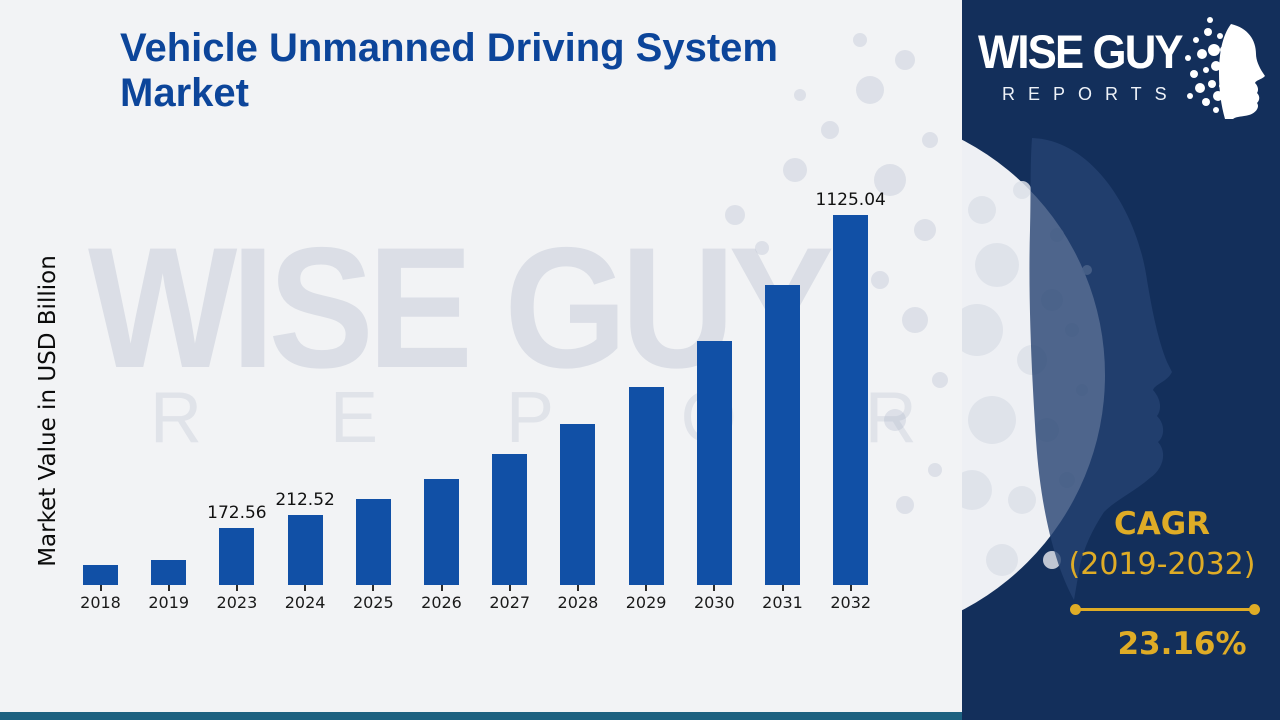 The height and width of the screenshot is (720, 1280). What do you see at coordinates (851, 400) in the screenshot?
I see `bar-2032` at bounding box center [851, 400].